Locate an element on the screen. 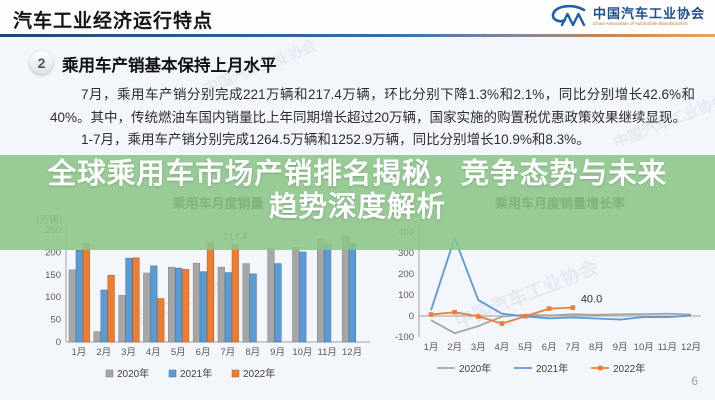 The image size is (715, 400). page-title: 汽车工业经济运行特点 is located at coordinates (113, 21).